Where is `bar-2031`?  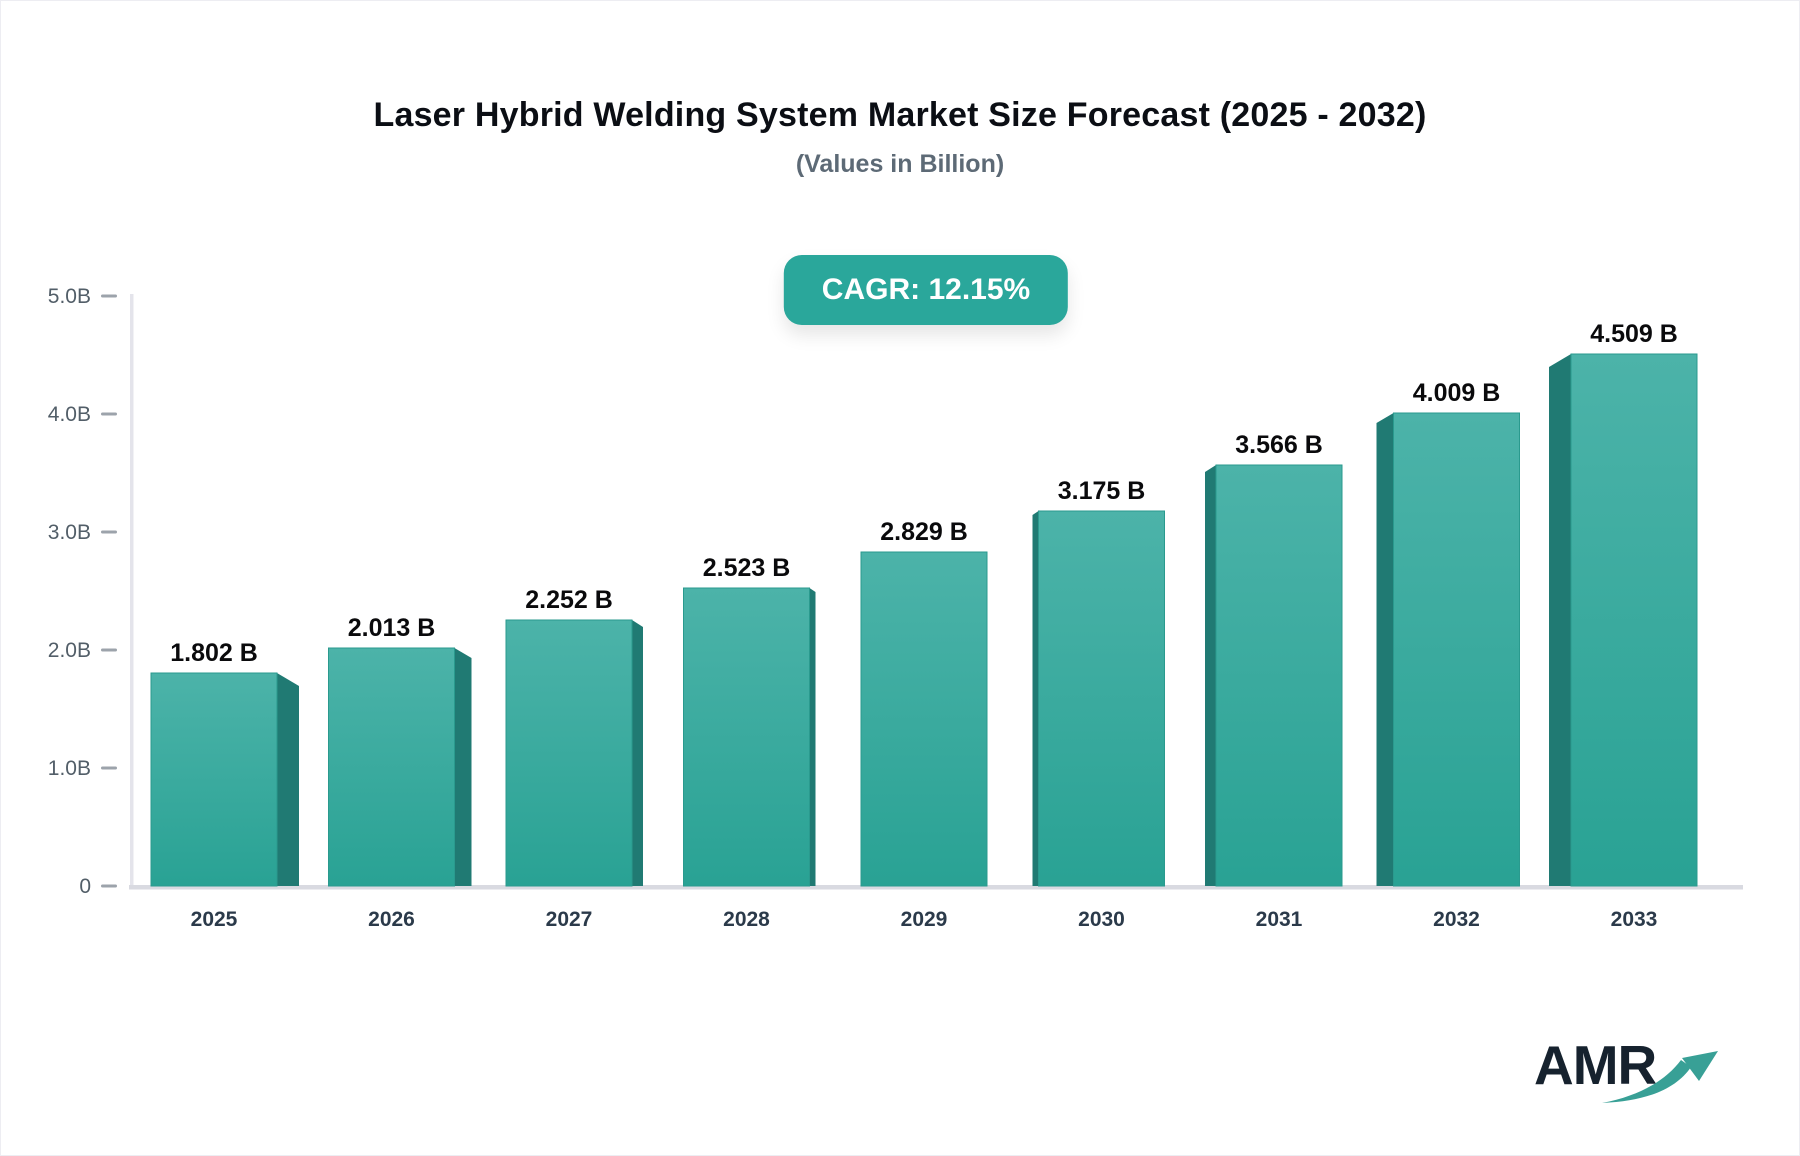
bar-2031 is located at coordinates (1279, 675).